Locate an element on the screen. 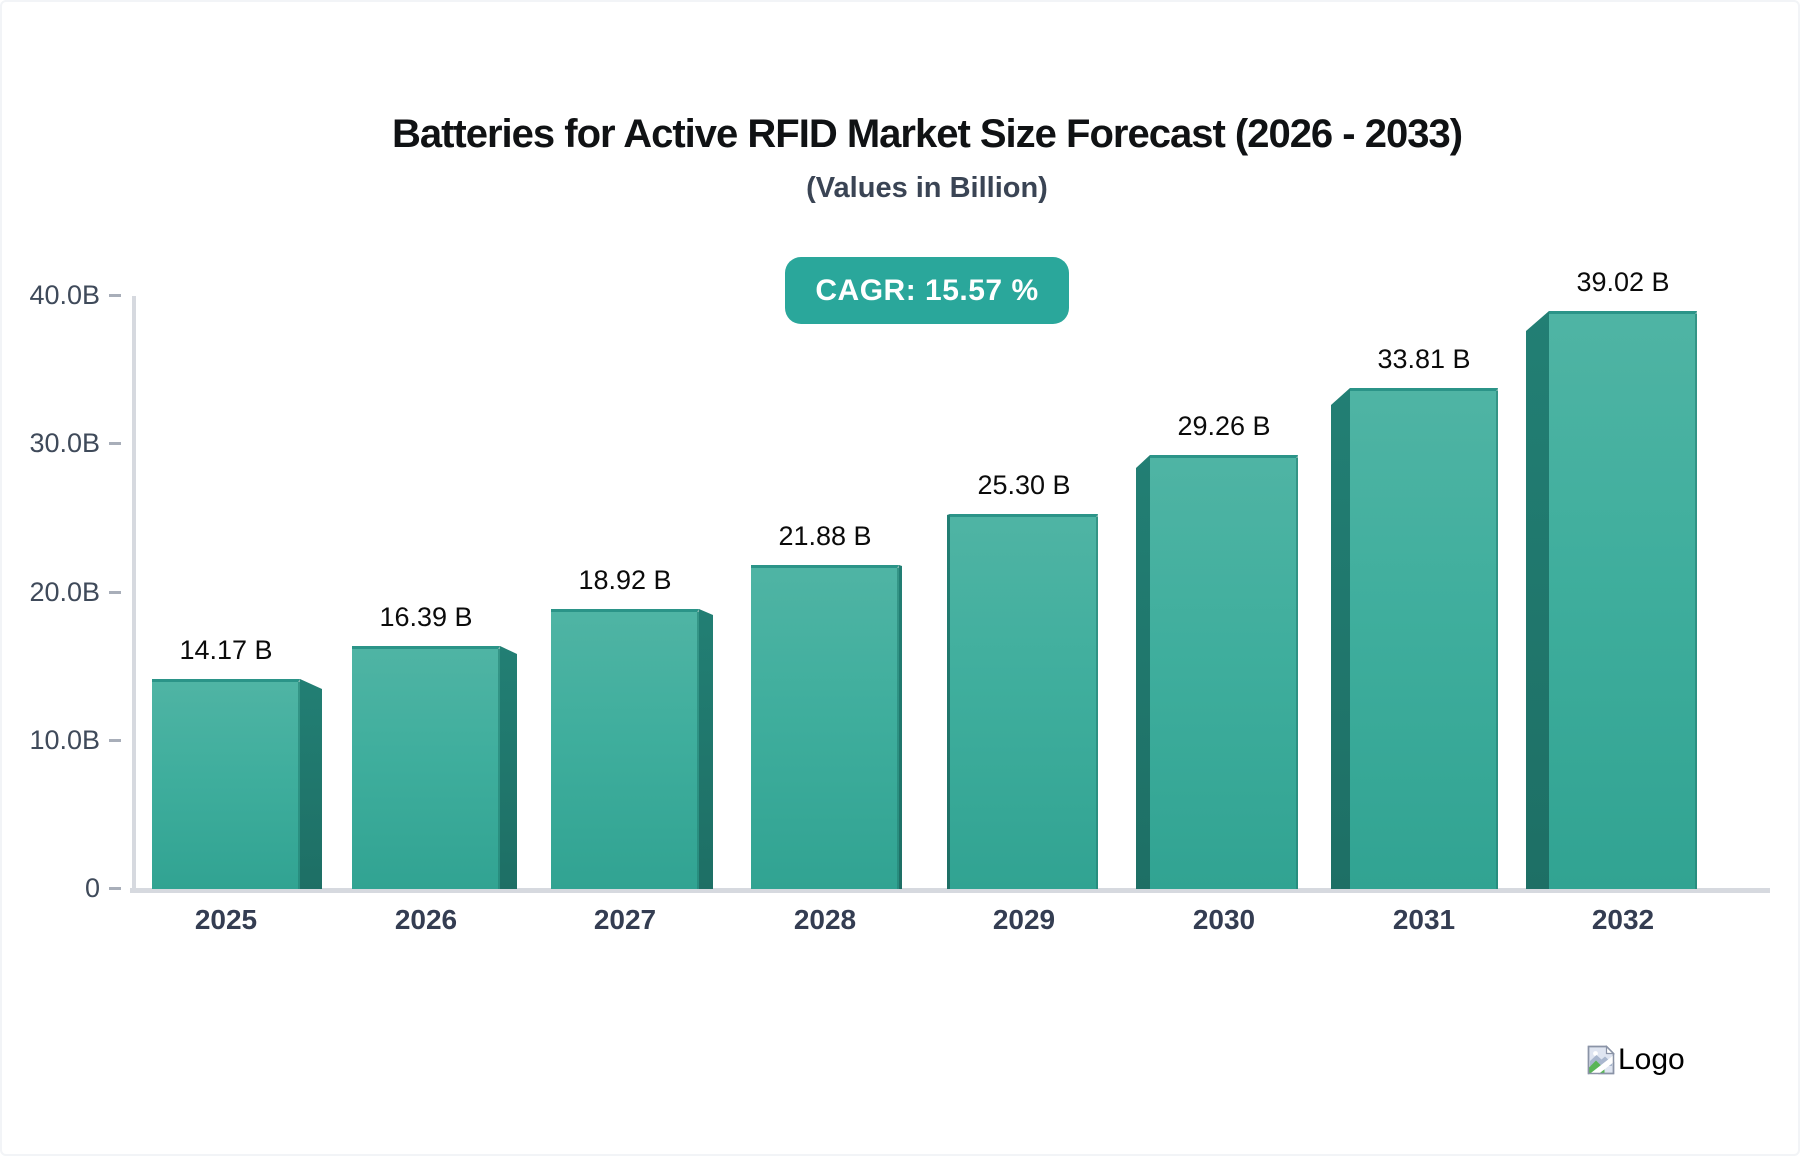 The width and height of the screenshot is (1800, 1156). y-axis-tick-label: 0 is located at coordinates (92, 888).